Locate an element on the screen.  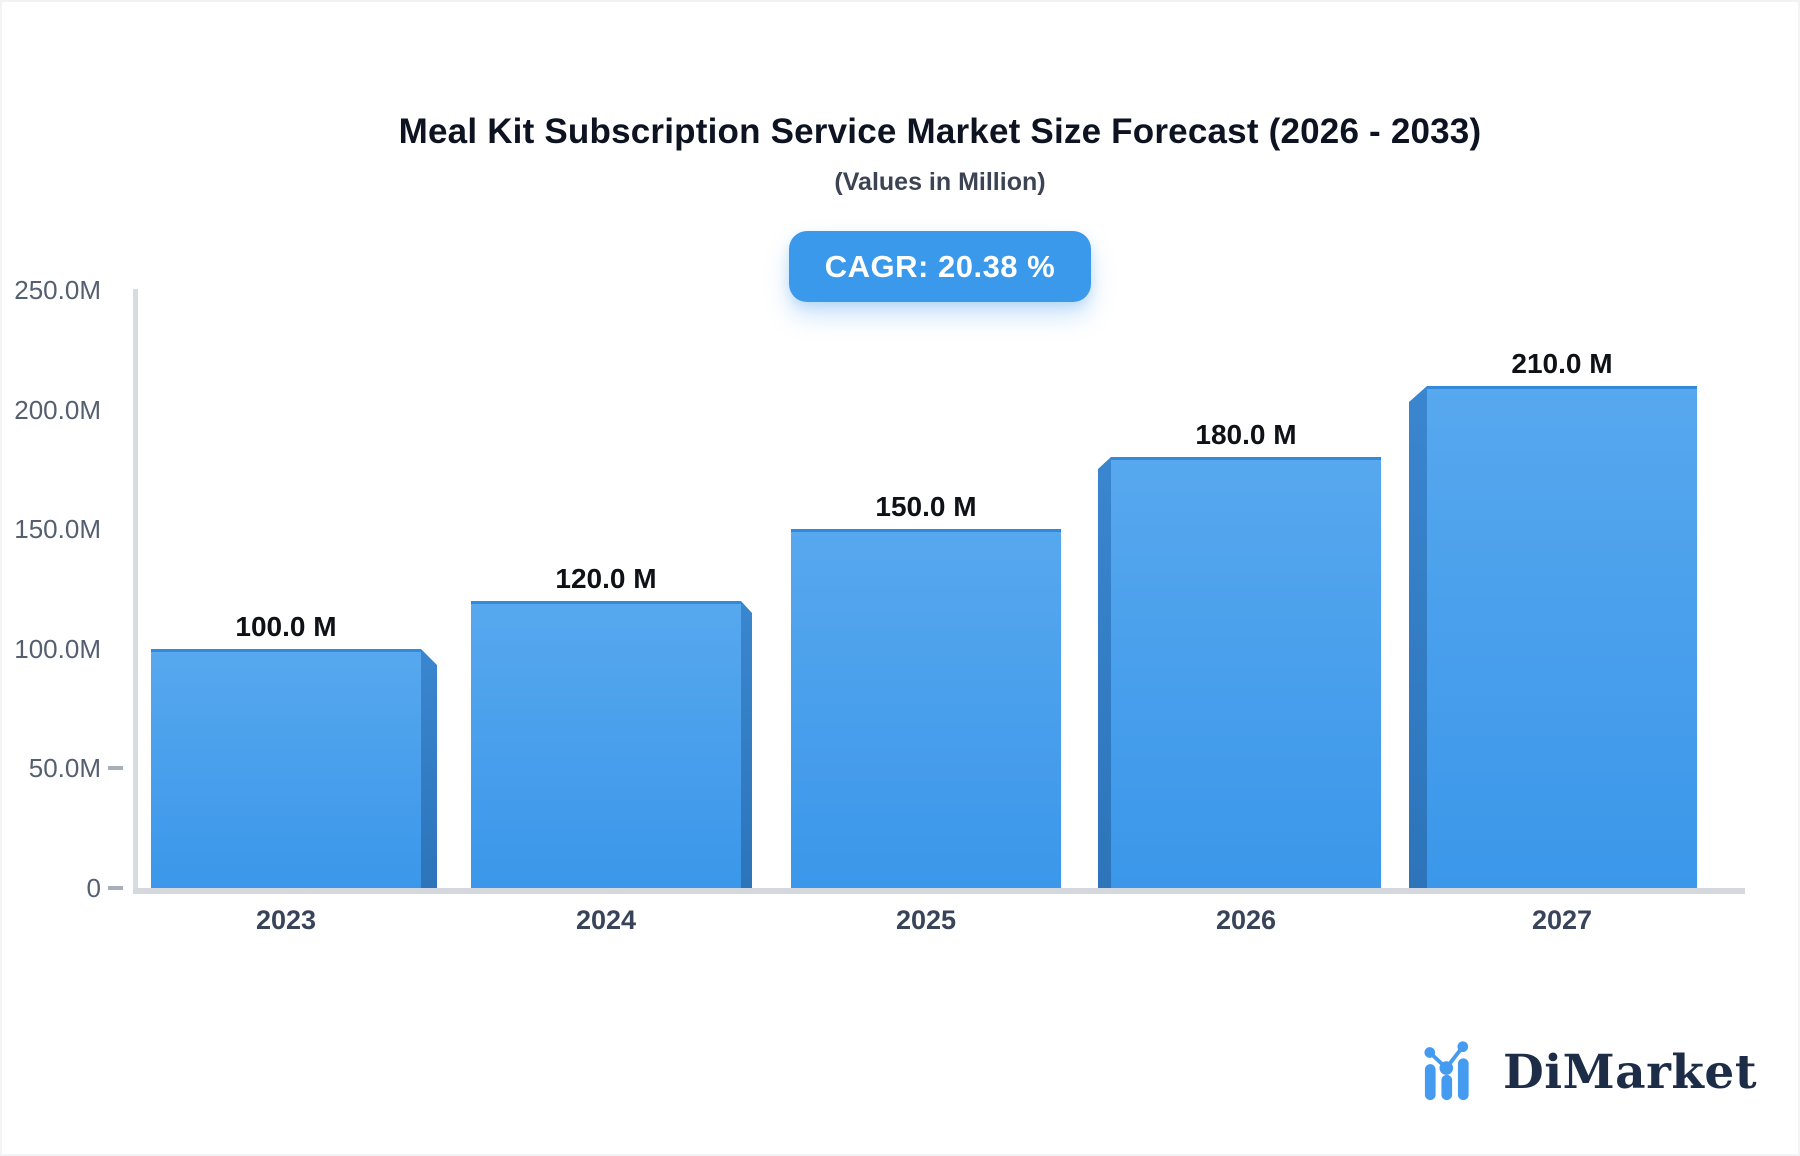
bar-line-chart-icon is located at coordinates (1456, 1072).